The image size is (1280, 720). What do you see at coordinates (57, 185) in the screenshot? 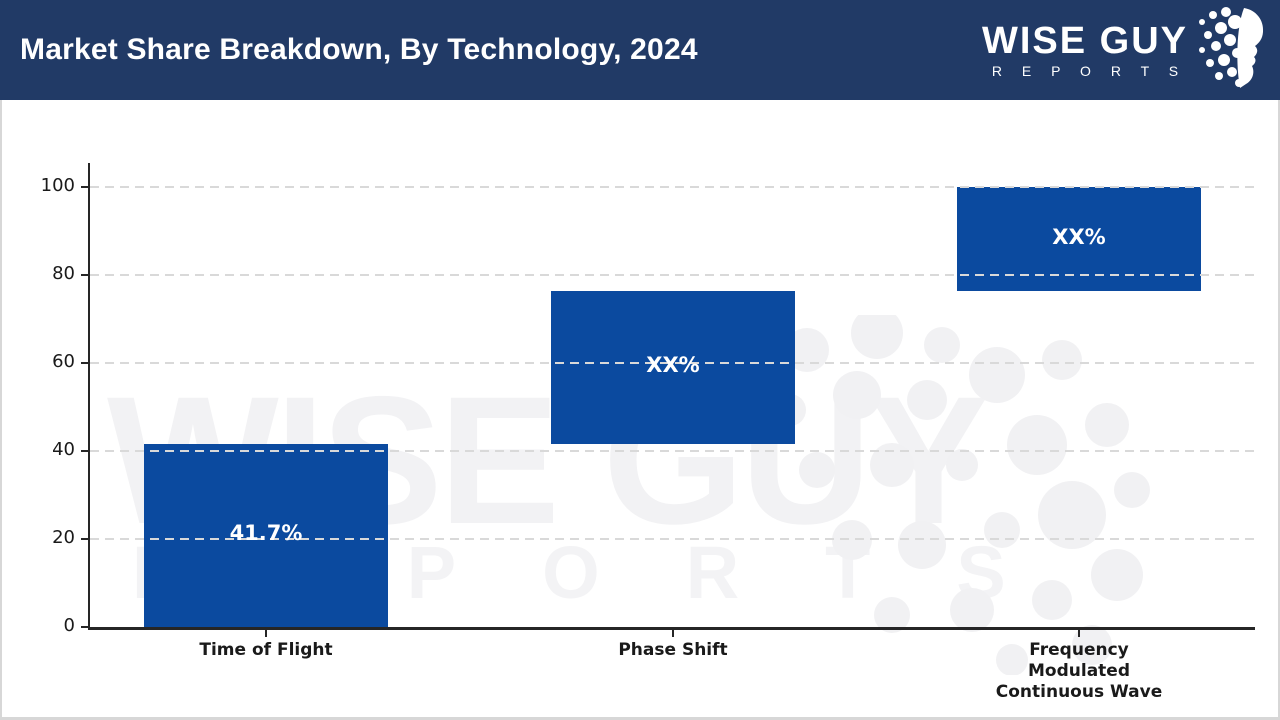
I see `y-axis-tick-label: 100` at bounding box center [57, 185].